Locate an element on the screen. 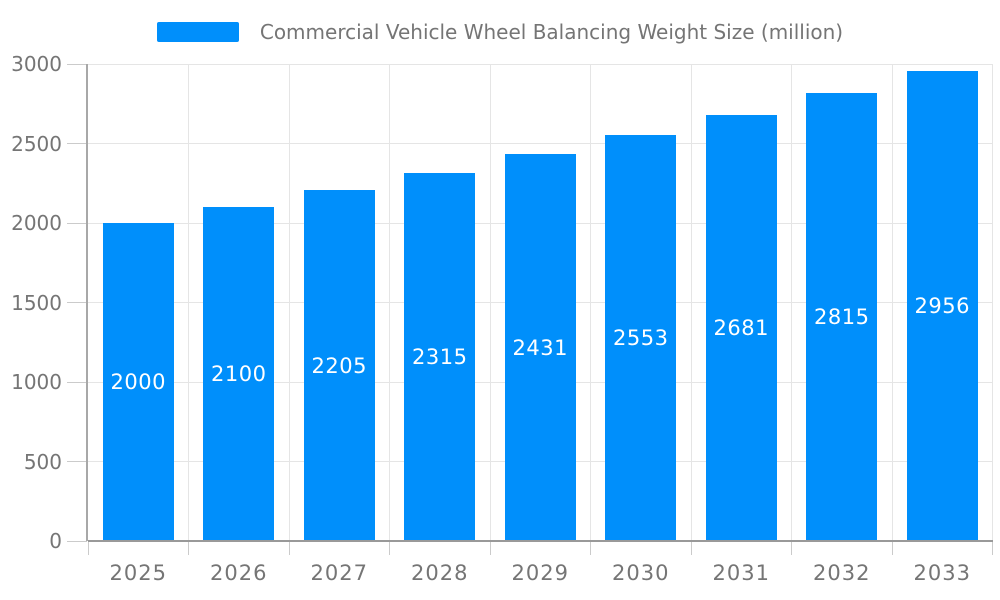 The height and width of the screenshot is (600, 1000). bar-value-label: 2315 is located at coordinates (440, 356).